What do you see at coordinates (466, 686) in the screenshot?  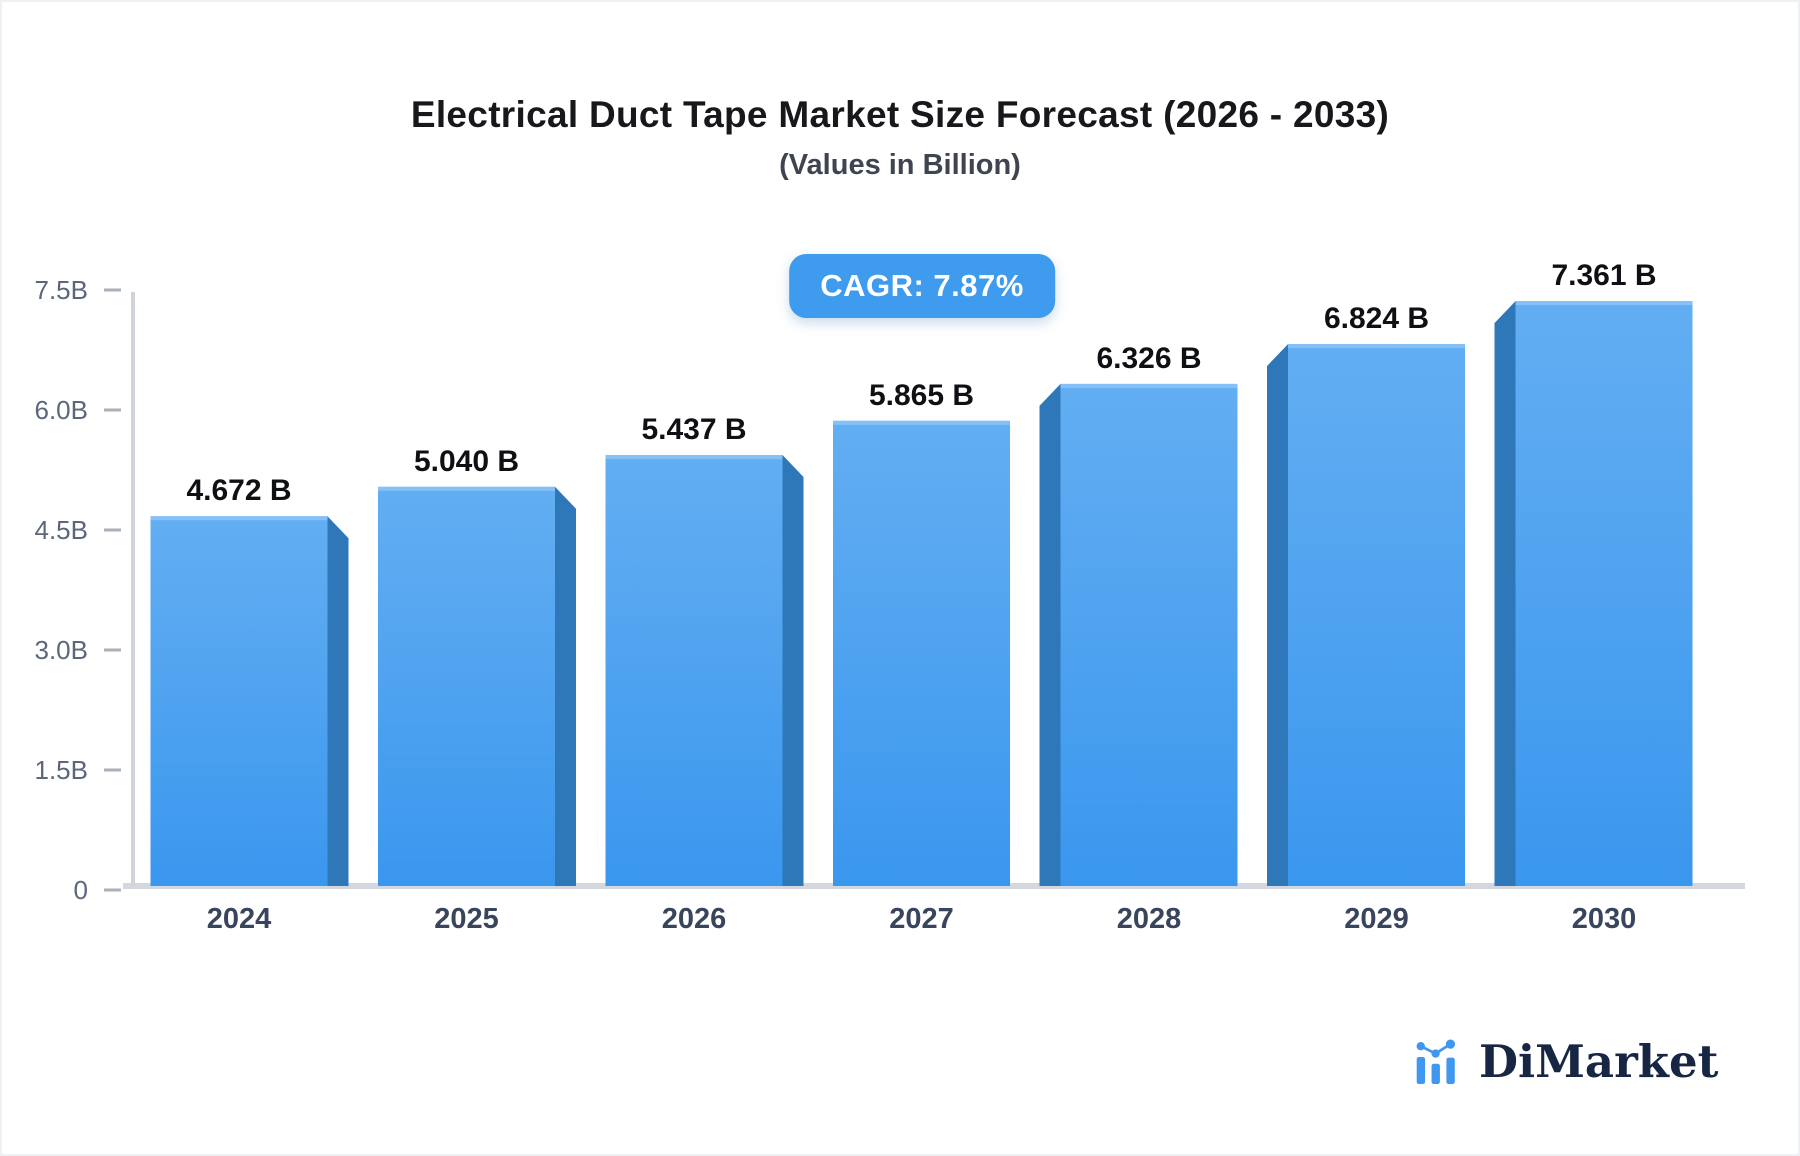 I see `bar-2025` at bounding box center [466, 686].